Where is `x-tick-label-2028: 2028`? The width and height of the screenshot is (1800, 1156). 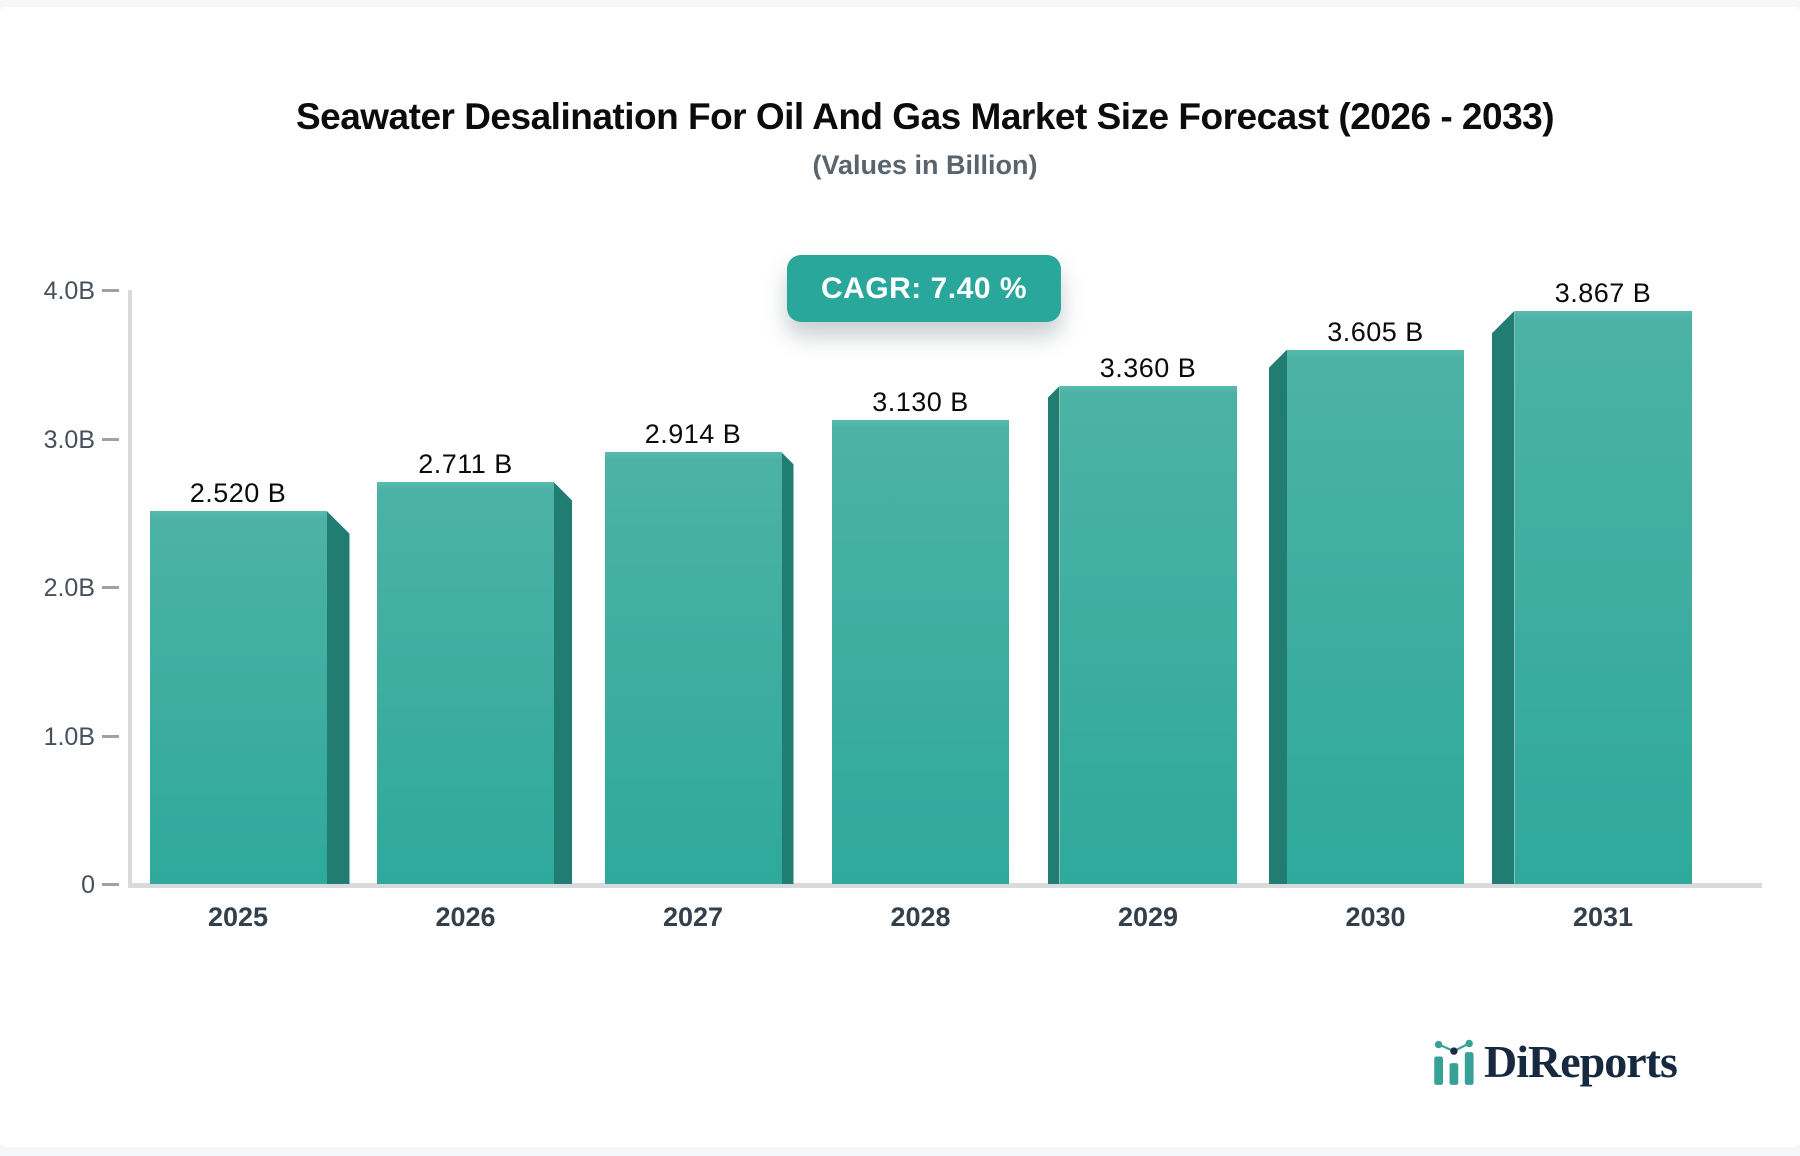 x-tick-label-2028: 2028 is located at coordinates (920, 917).